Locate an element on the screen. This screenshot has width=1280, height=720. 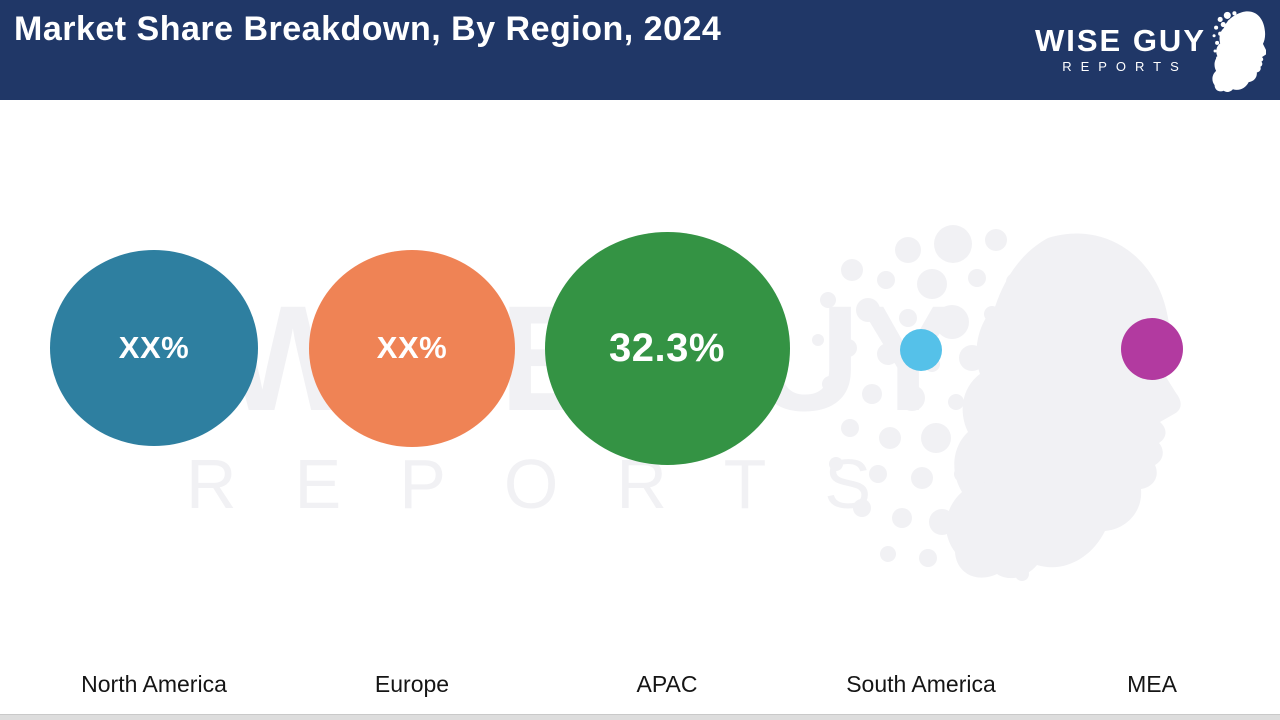
brand-wordmark: WISE GUY REPORTS is located at coordinates (1120, 48).